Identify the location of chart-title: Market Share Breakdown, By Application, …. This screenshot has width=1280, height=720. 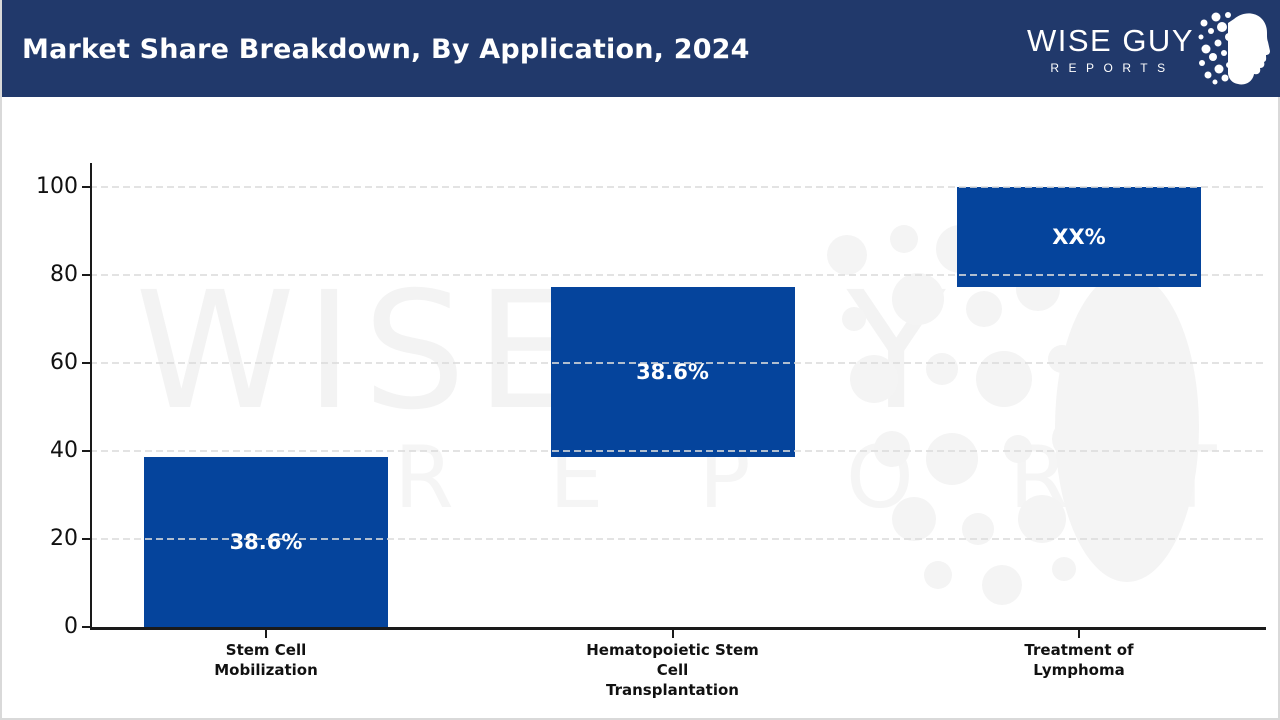
(386, 49).